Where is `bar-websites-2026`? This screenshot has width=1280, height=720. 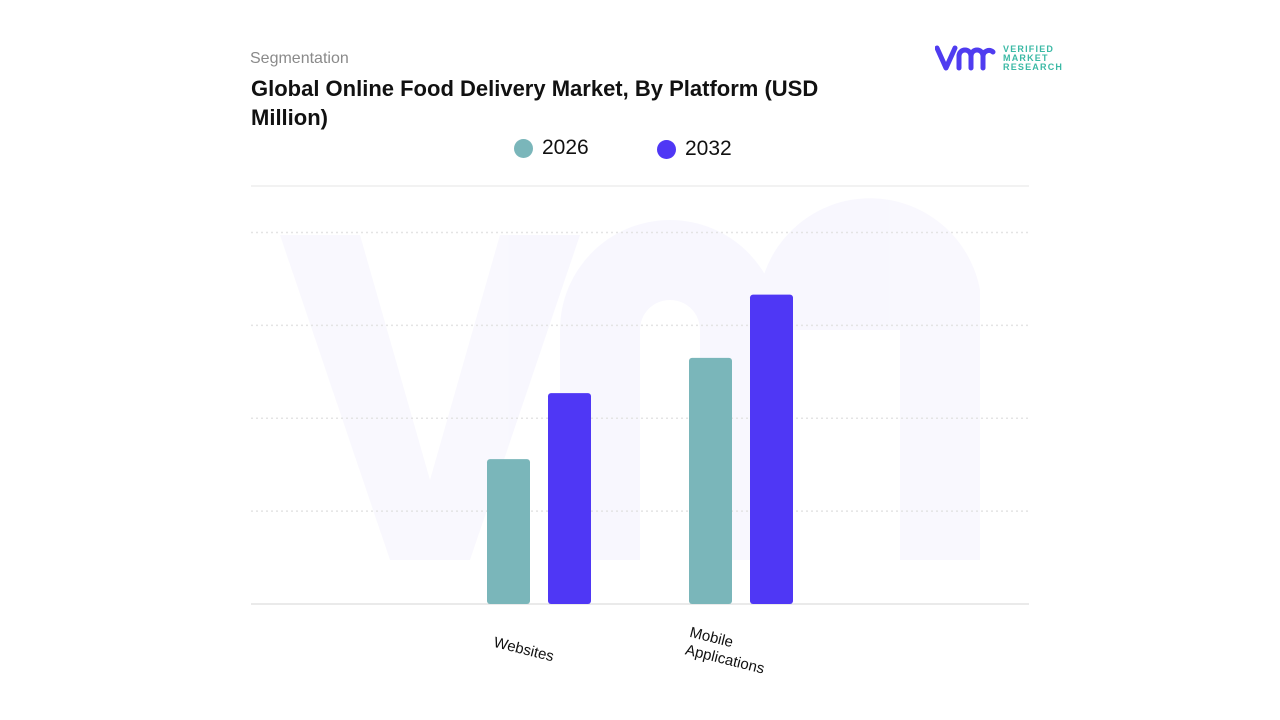
bar-websites-2026 is located at coordinates (508, 531).